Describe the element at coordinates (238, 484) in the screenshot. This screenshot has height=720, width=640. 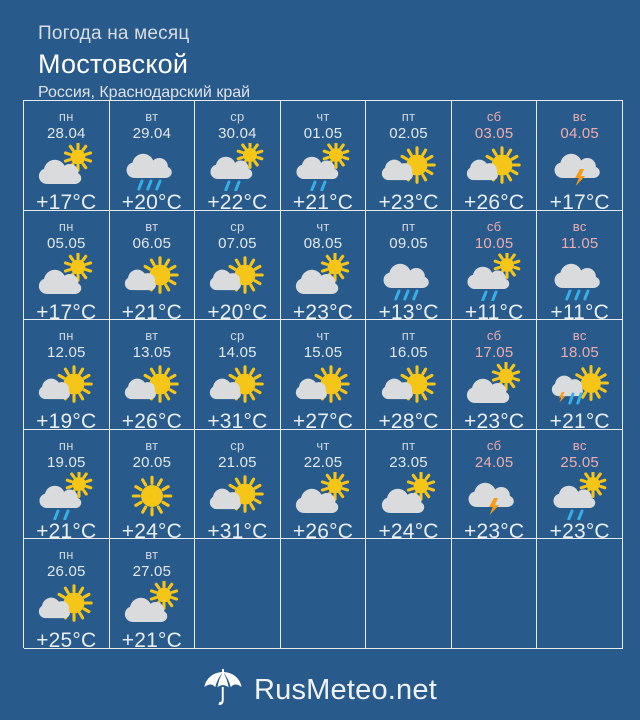
I see `day-cell: ср 21.05 +31°C` at that location.